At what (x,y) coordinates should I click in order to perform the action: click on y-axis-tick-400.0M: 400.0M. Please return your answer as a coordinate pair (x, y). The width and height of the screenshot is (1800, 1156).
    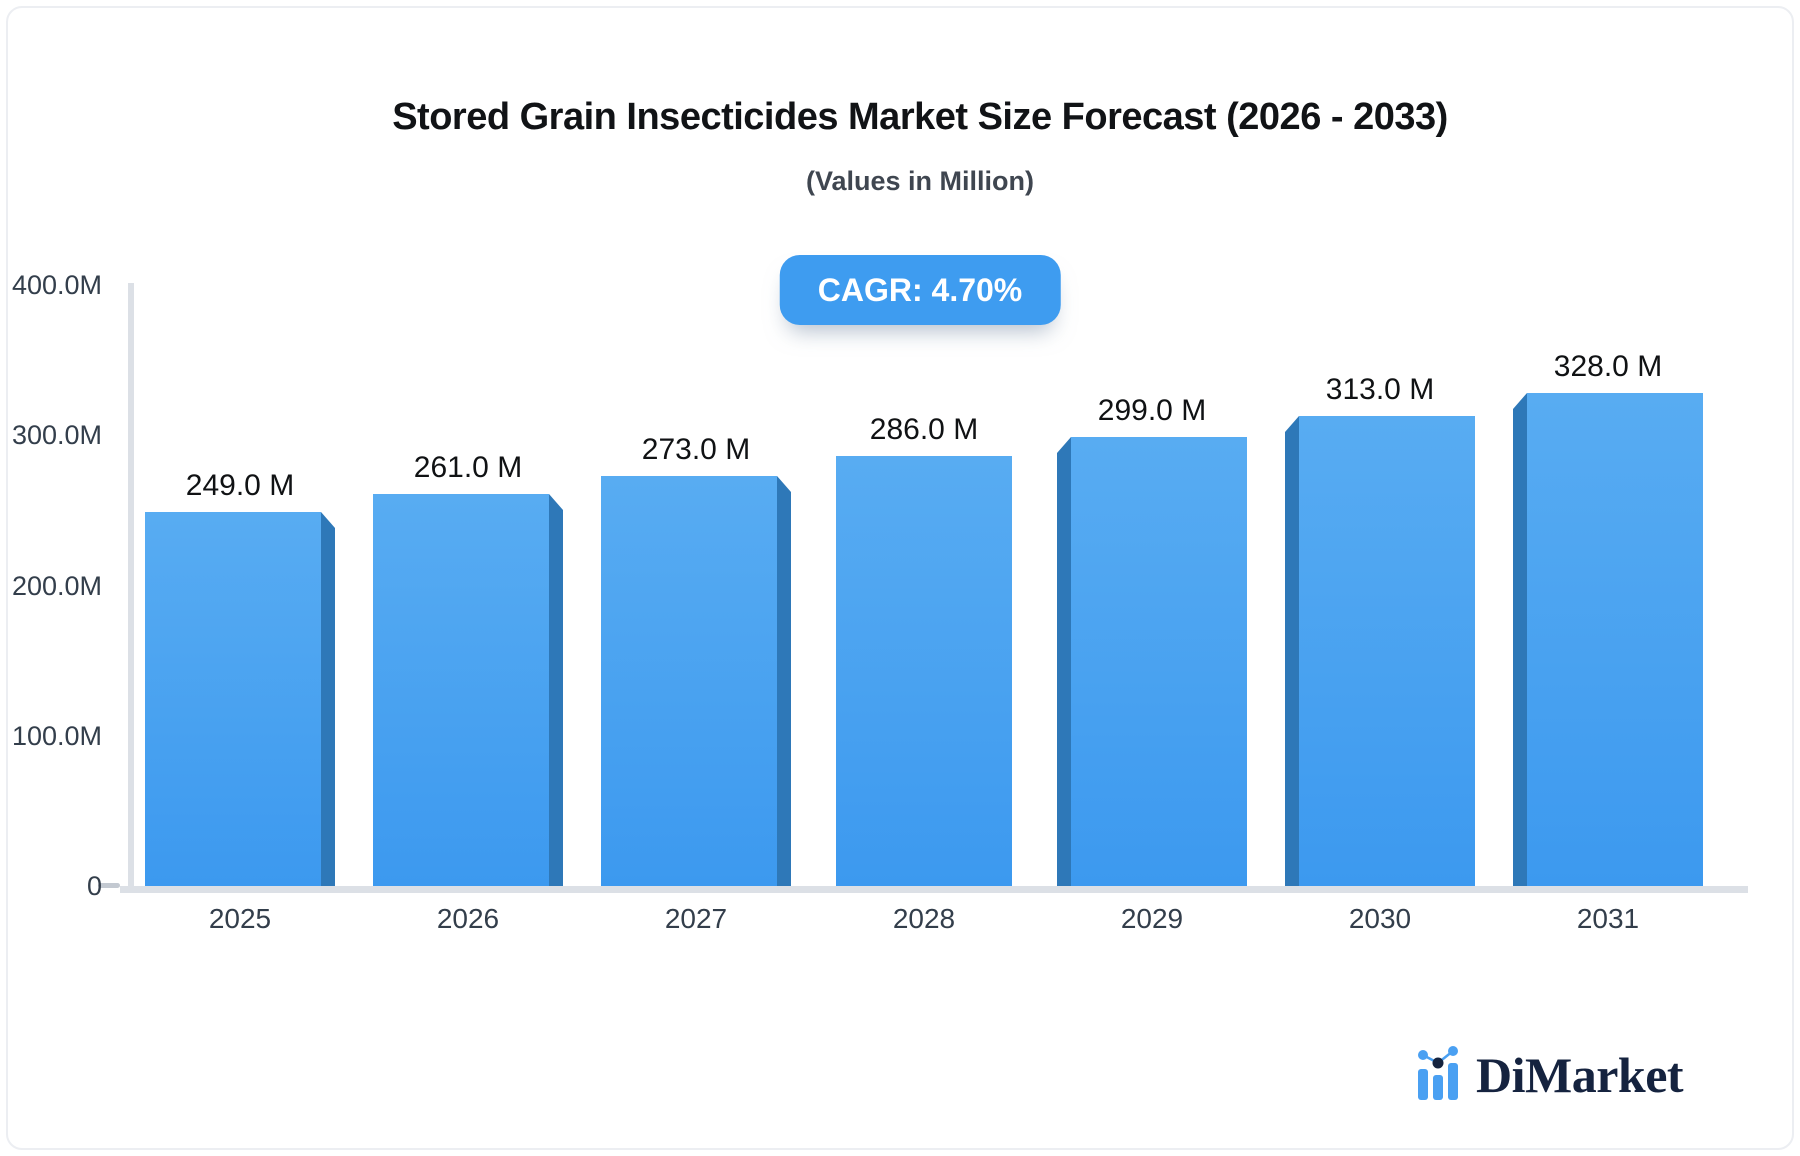
    Looking at the image, I should click on (56, 285).